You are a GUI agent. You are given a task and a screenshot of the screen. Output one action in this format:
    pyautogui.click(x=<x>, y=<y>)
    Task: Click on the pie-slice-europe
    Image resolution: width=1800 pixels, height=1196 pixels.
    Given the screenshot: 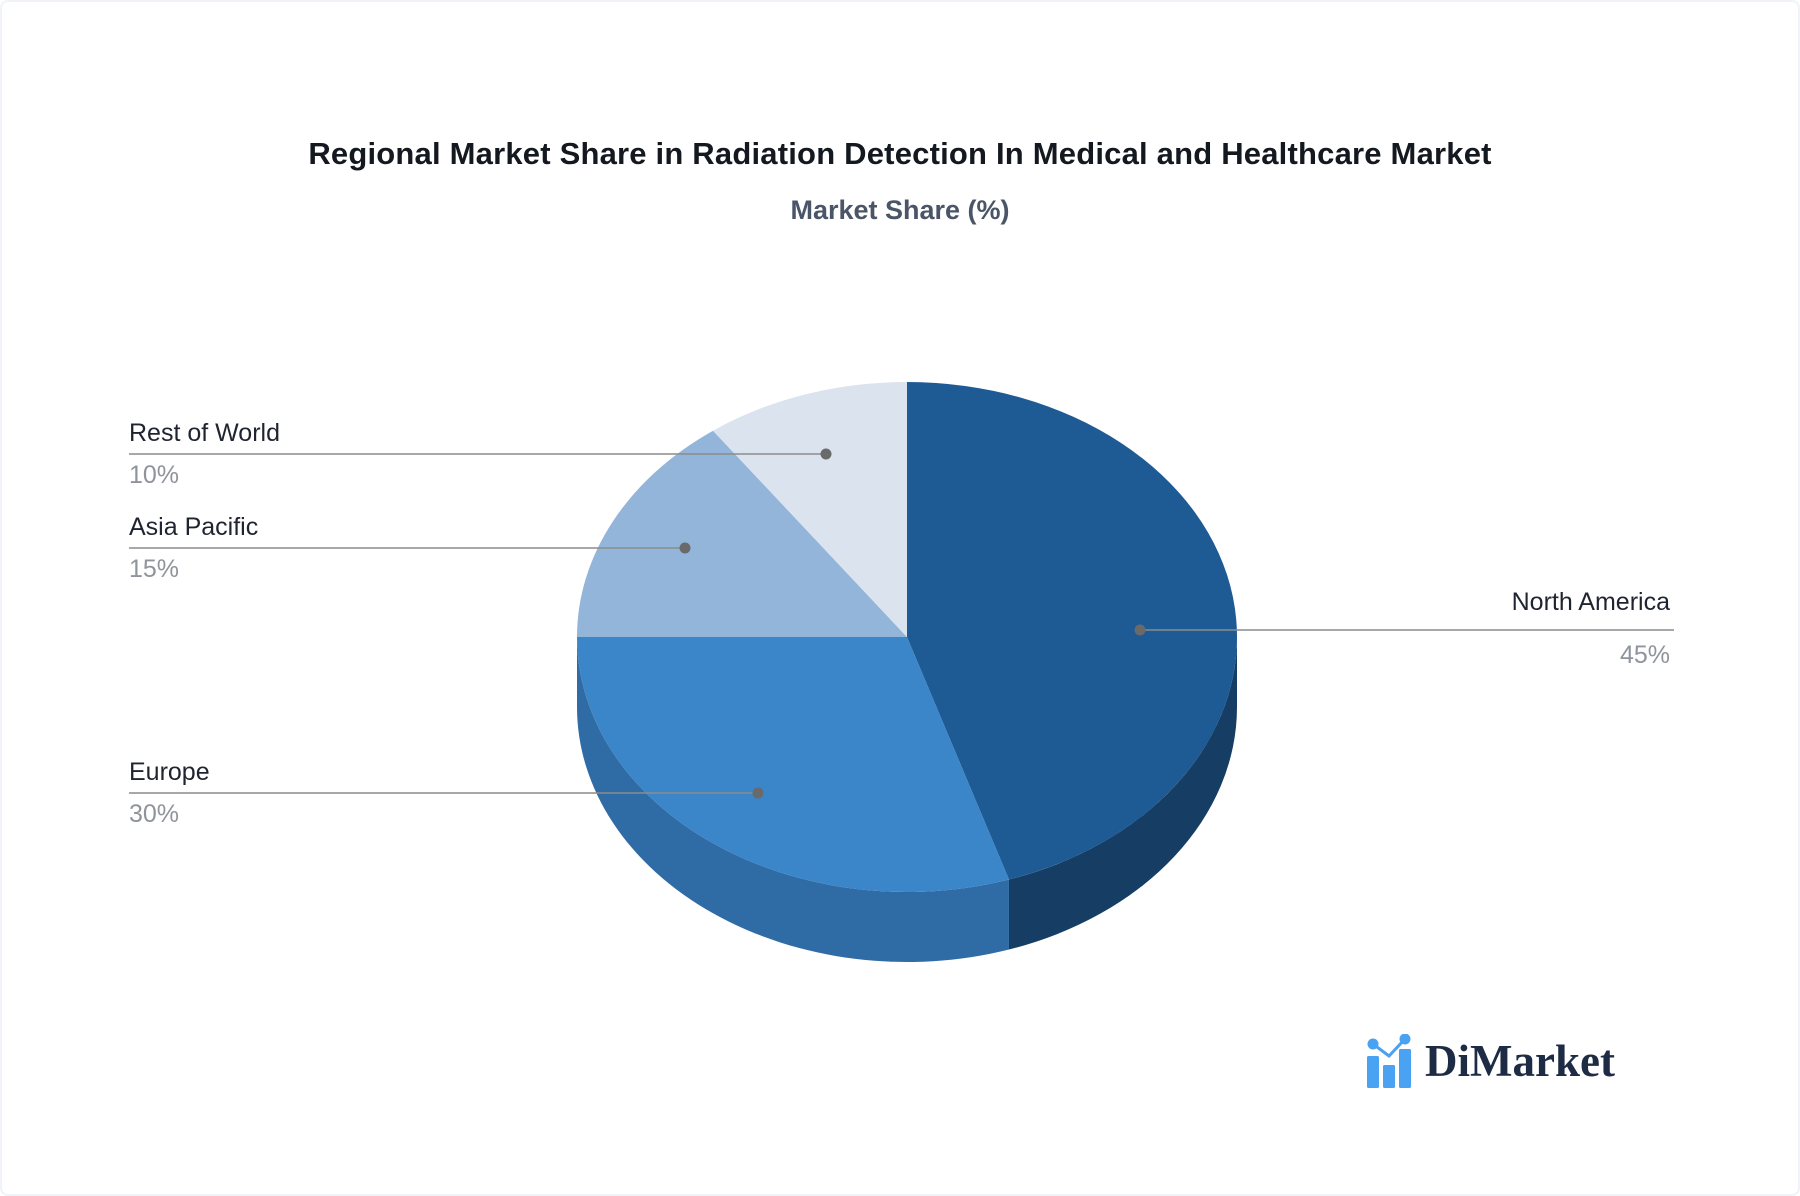 What is the action you would take?
    pyautogui.click(x=793, y=764)
    